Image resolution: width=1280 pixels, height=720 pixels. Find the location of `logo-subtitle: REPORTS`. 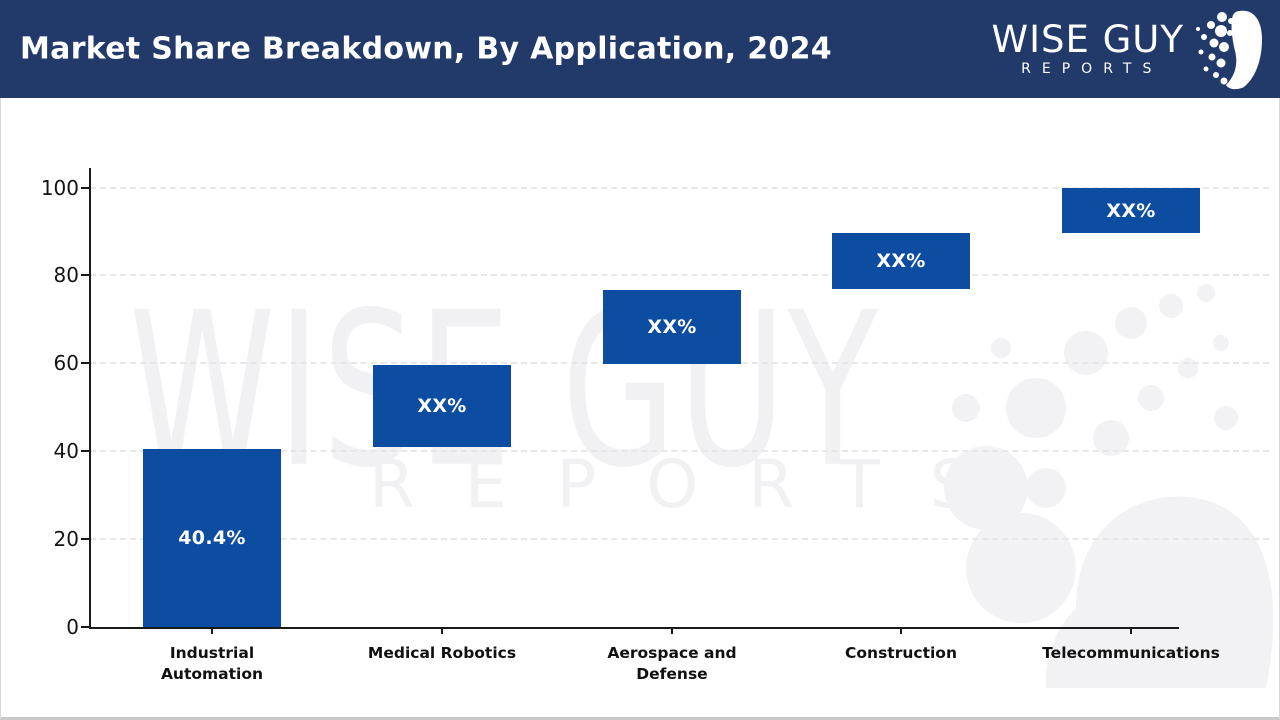

logo-subtitle: REPORTS is located at coordinates (1092, 69).